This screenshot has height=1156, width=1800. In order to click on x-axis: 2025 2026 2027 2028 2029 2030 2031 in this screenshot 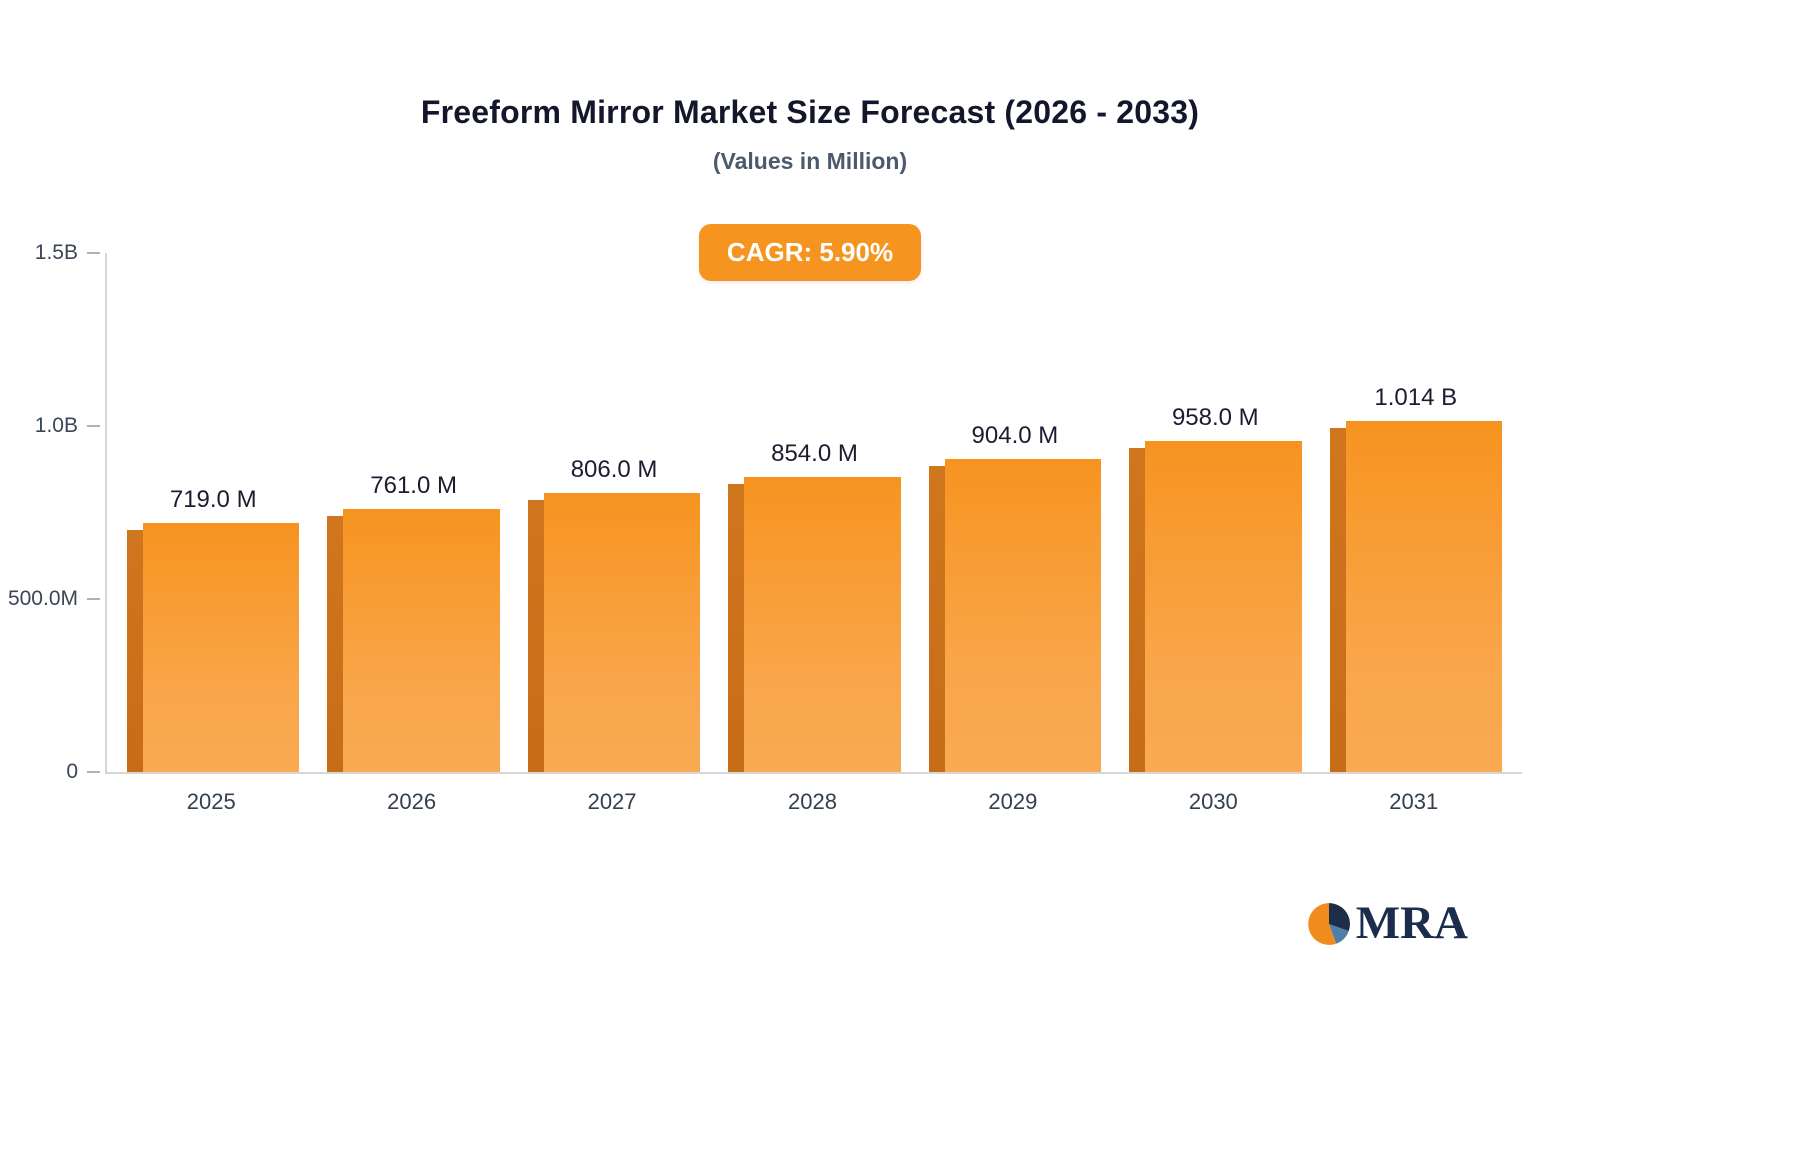, I will do `click(812, 802)`.